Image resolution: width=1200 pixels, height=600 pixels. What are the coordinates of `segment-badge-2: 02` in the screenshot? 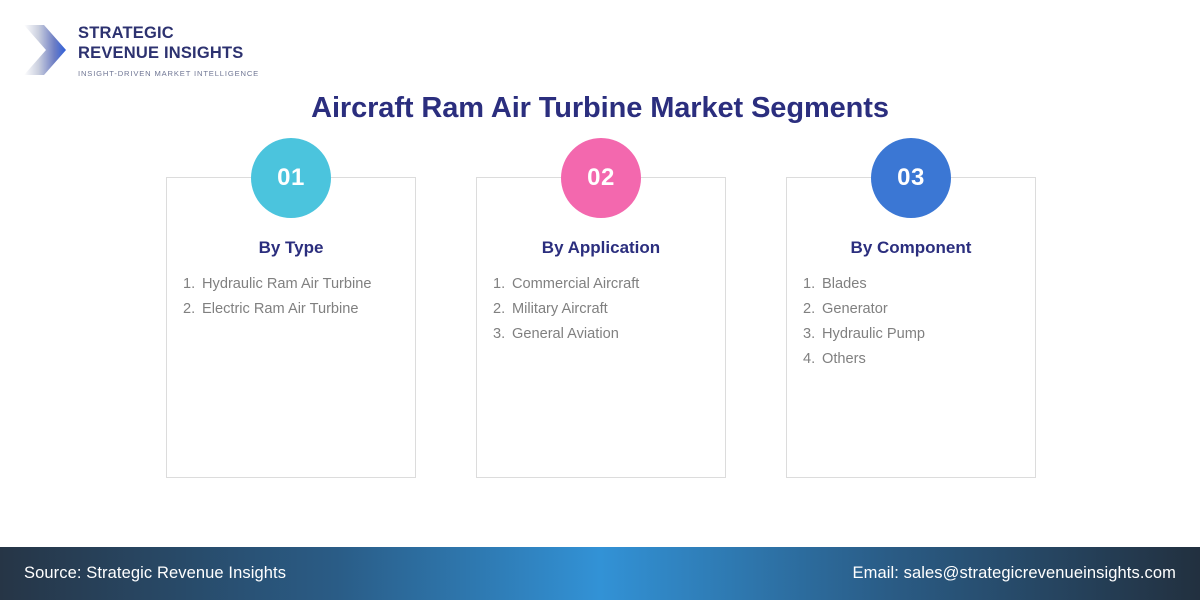 It's located at (601, 178).